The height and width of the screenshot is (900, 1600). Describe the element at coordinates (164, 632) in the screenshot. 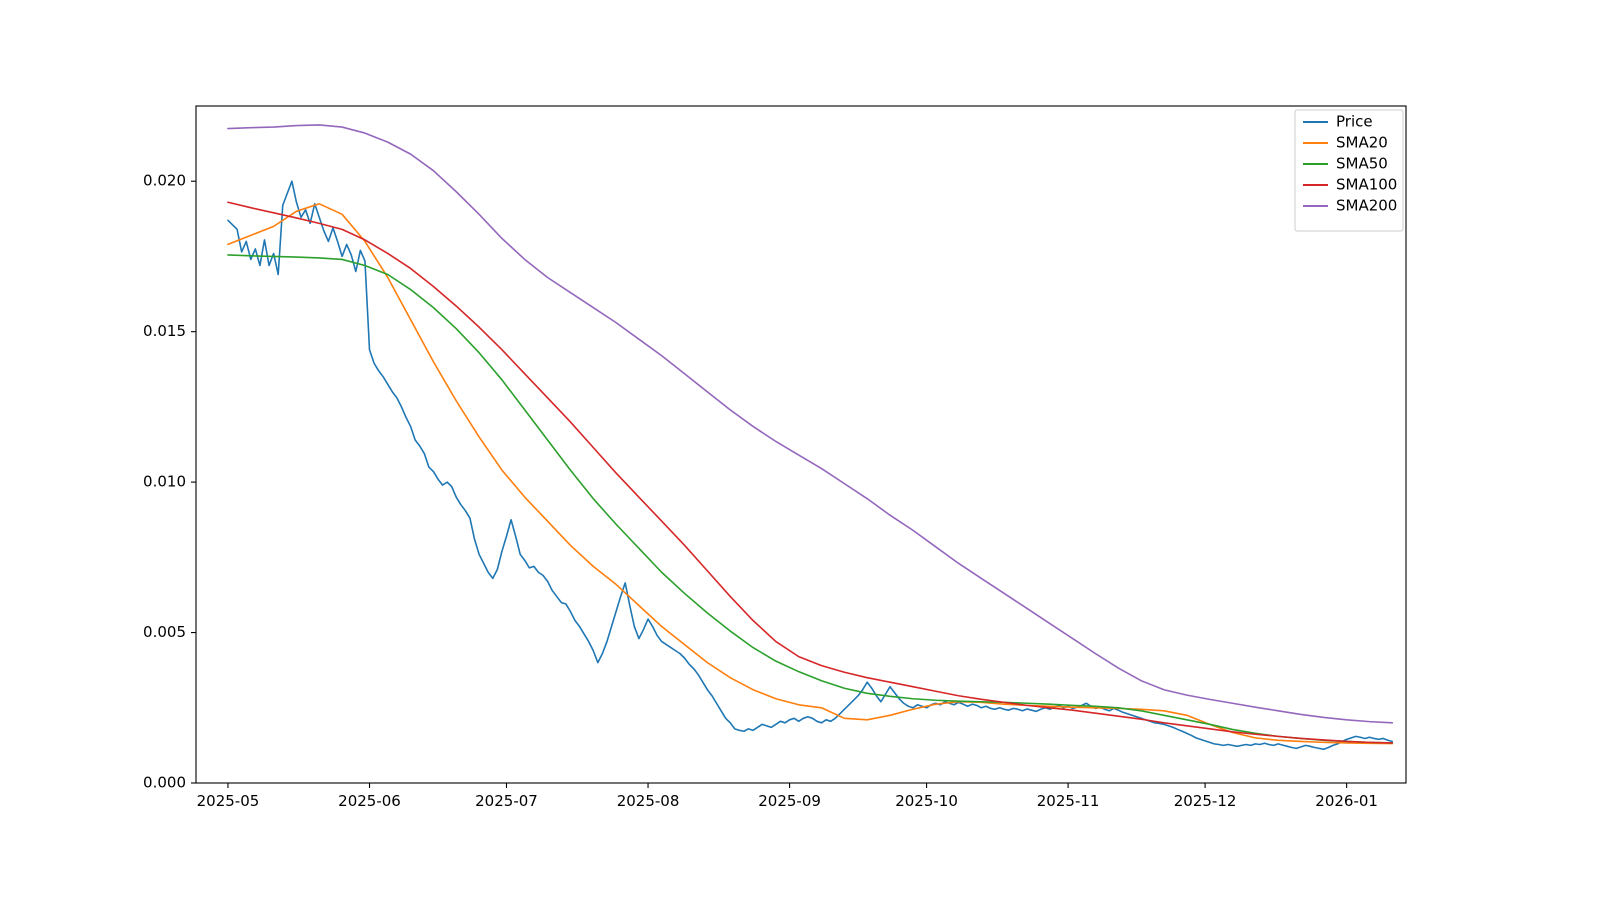

I see `y-tick-label: 0.005` at that location.